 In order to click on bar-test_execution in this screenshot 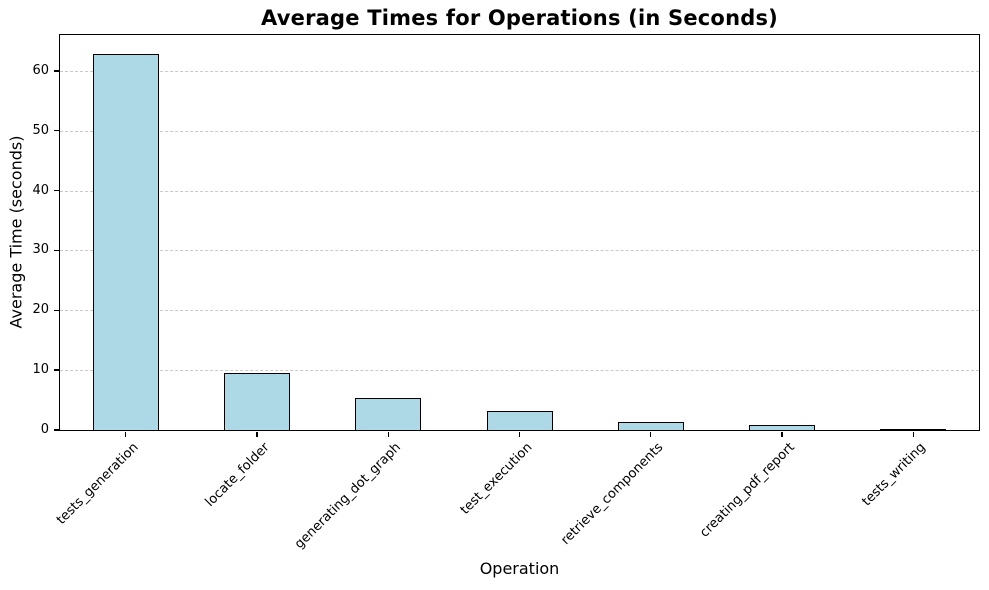, I will do `click(519, 420)`.